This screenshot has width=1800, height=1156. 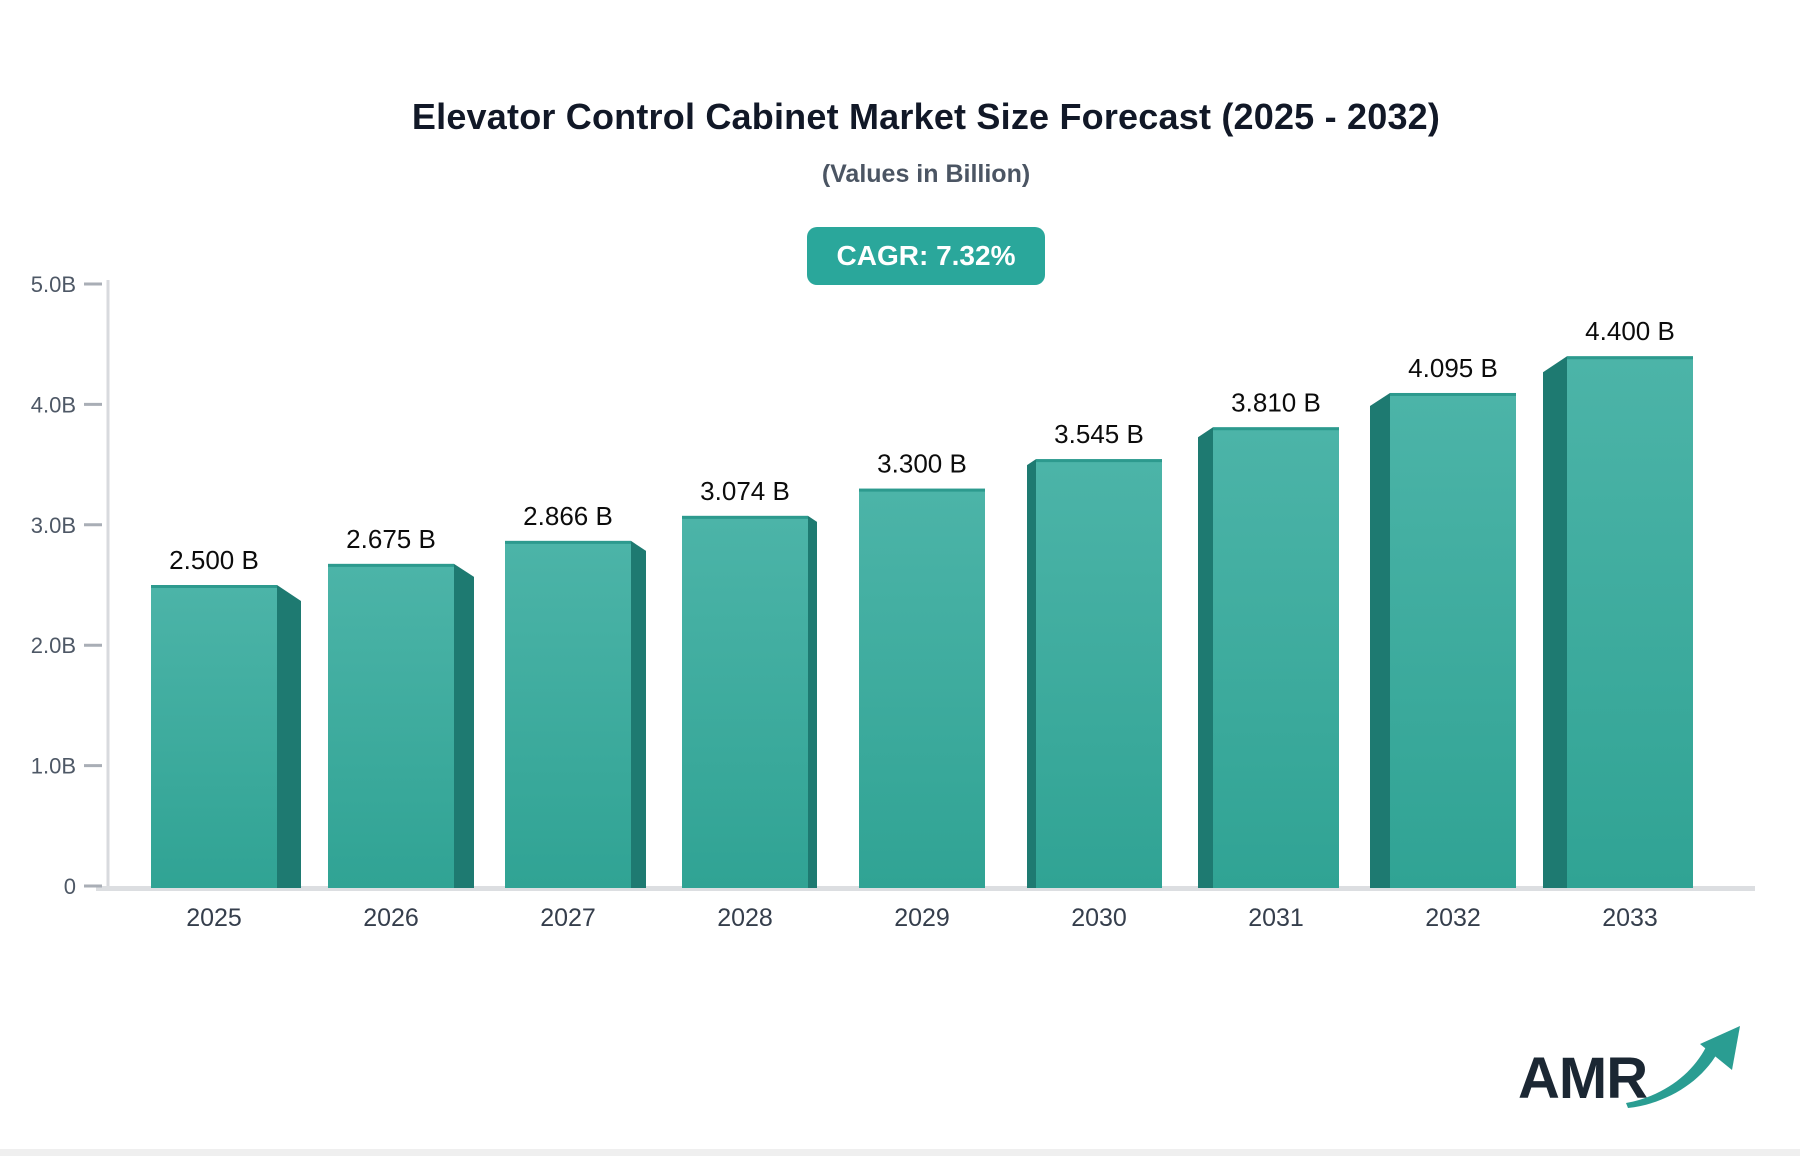 What do you see at coordinates (1099, 673) in the screenshot?
I see `bar-2030` at bounding box center [1099, 673].